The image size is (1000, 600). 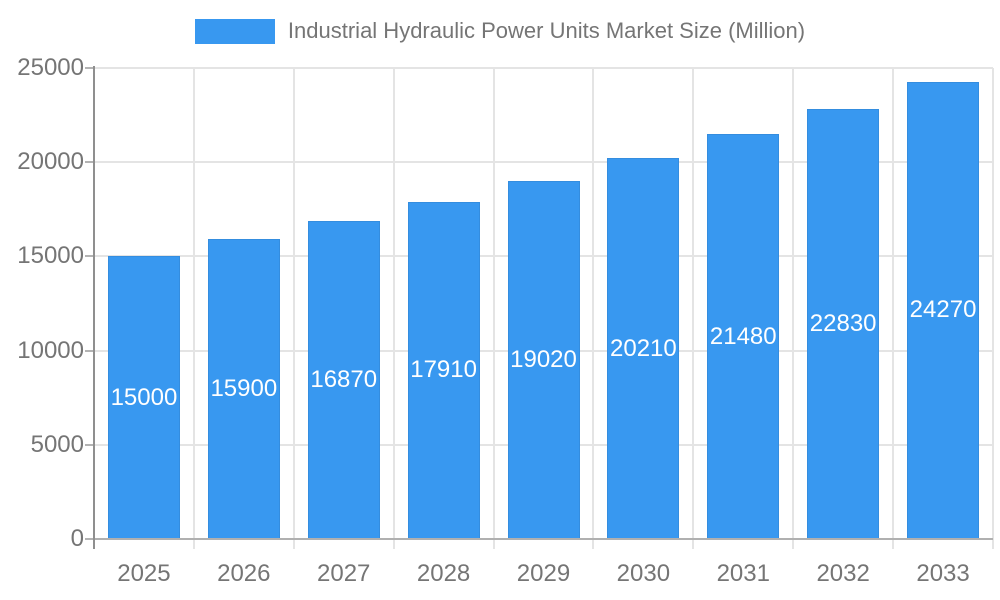 What do you see at coordinates (543, 573) in the screenshot?
I see `x-axis-tick-label: 2029` at bounding box center [543, 573].